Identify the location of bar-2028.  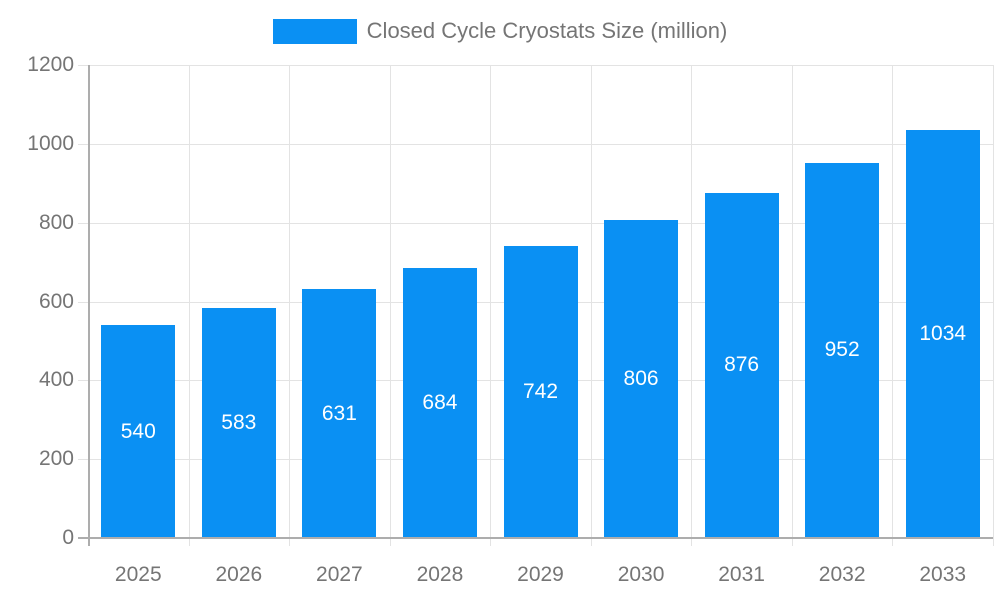
(439, 403).